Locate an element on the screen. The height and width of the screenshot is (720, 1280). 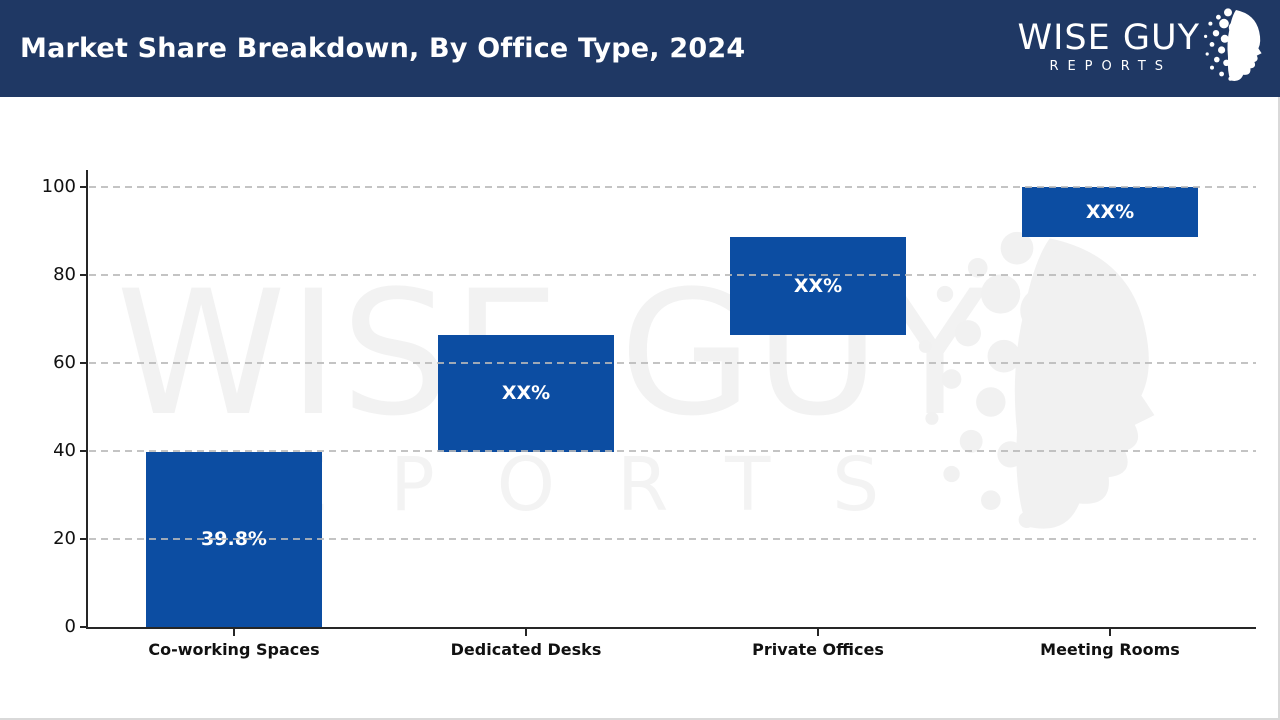
x-axis-label-2: Dedicated Desks is located at coordinates (526, 649).